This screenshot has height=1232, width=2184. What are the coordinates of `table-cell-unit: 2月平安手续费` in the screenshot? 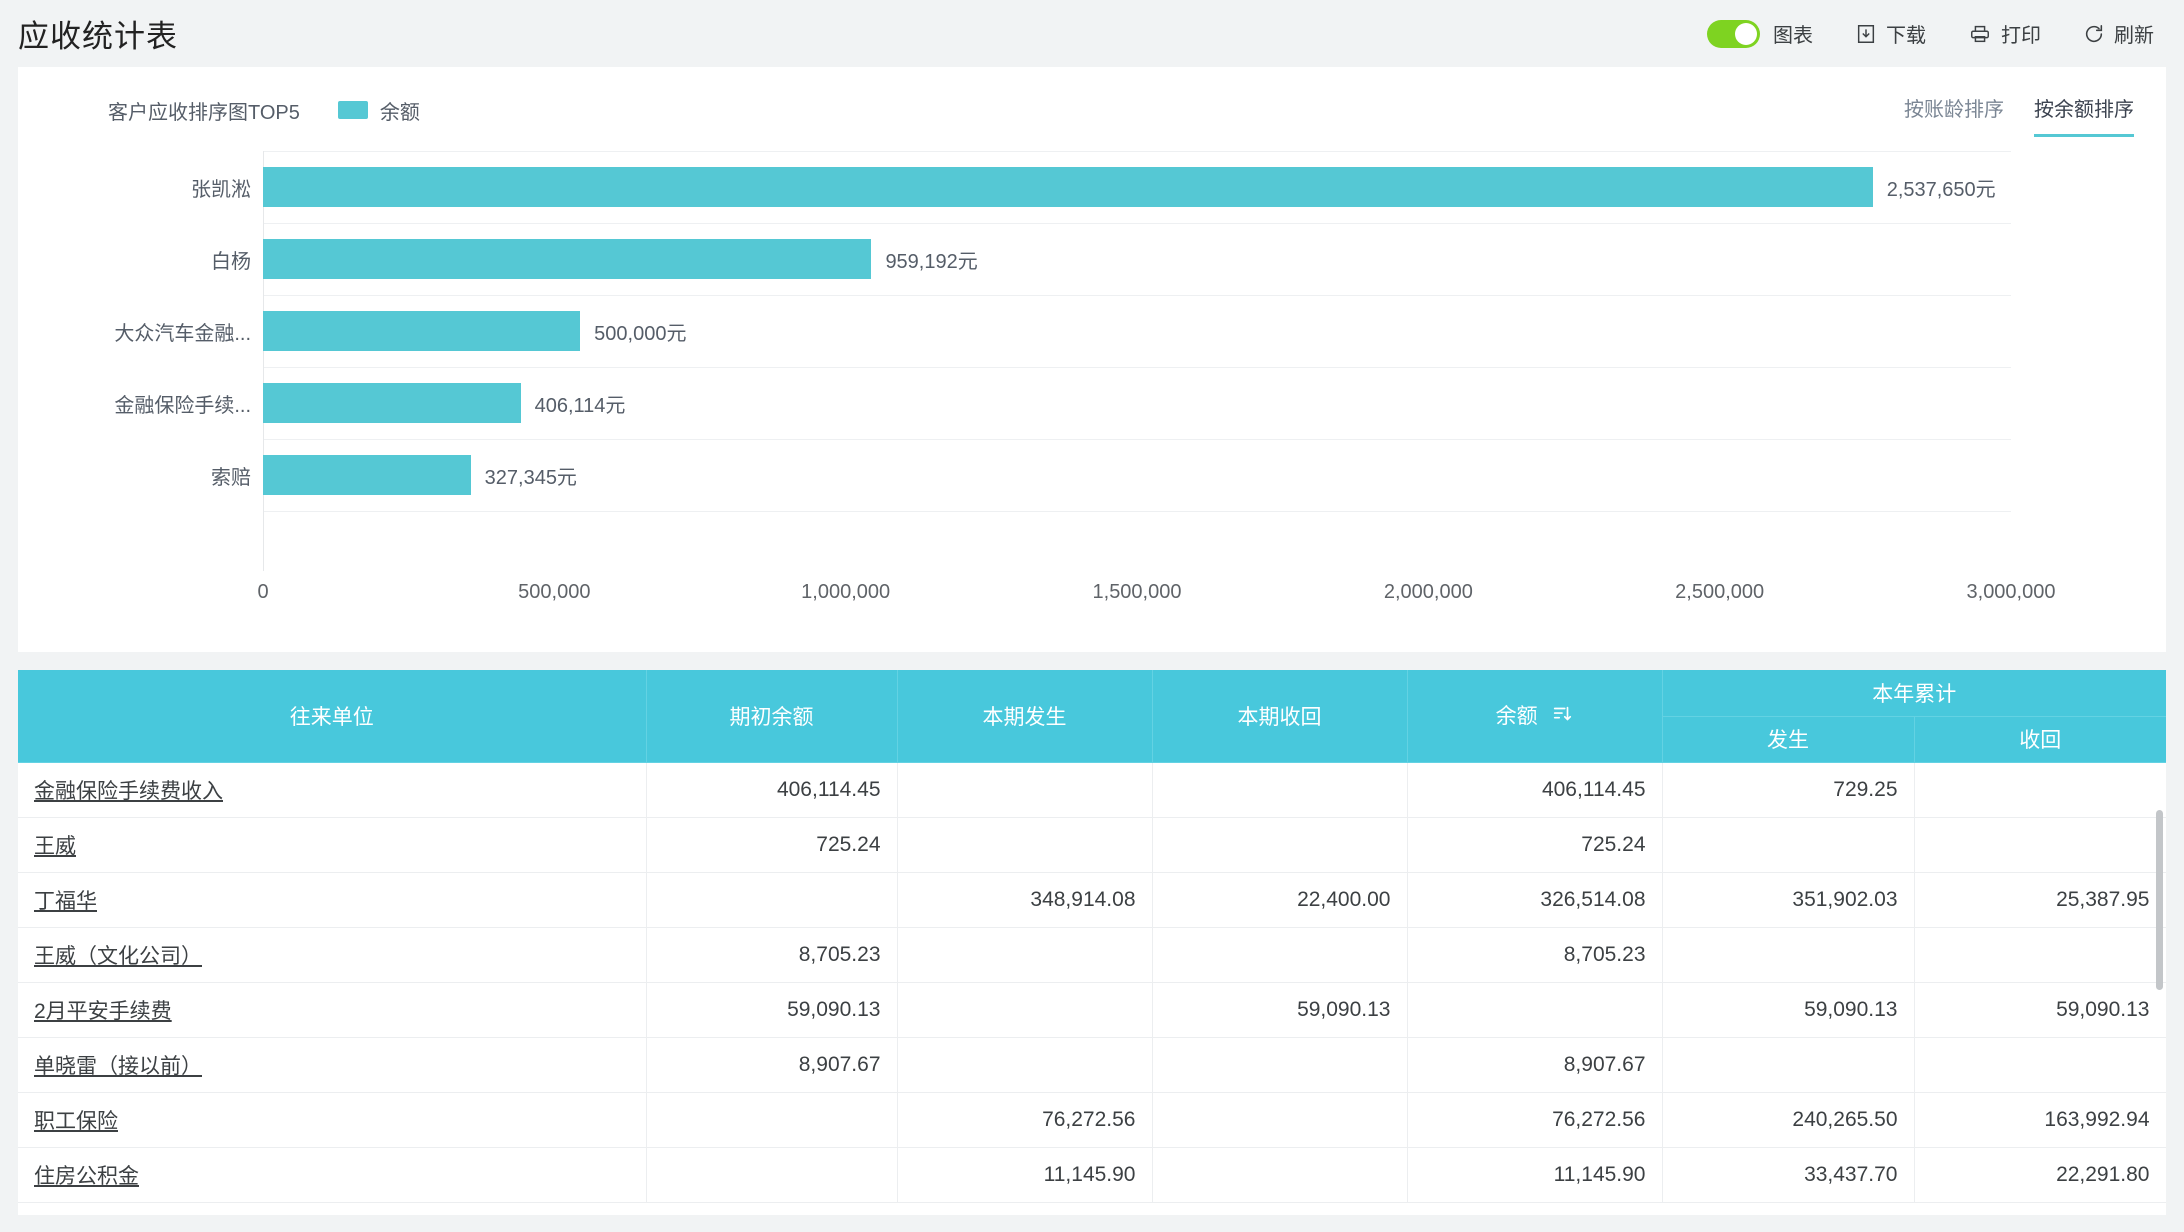 It's located at (332, 1010).